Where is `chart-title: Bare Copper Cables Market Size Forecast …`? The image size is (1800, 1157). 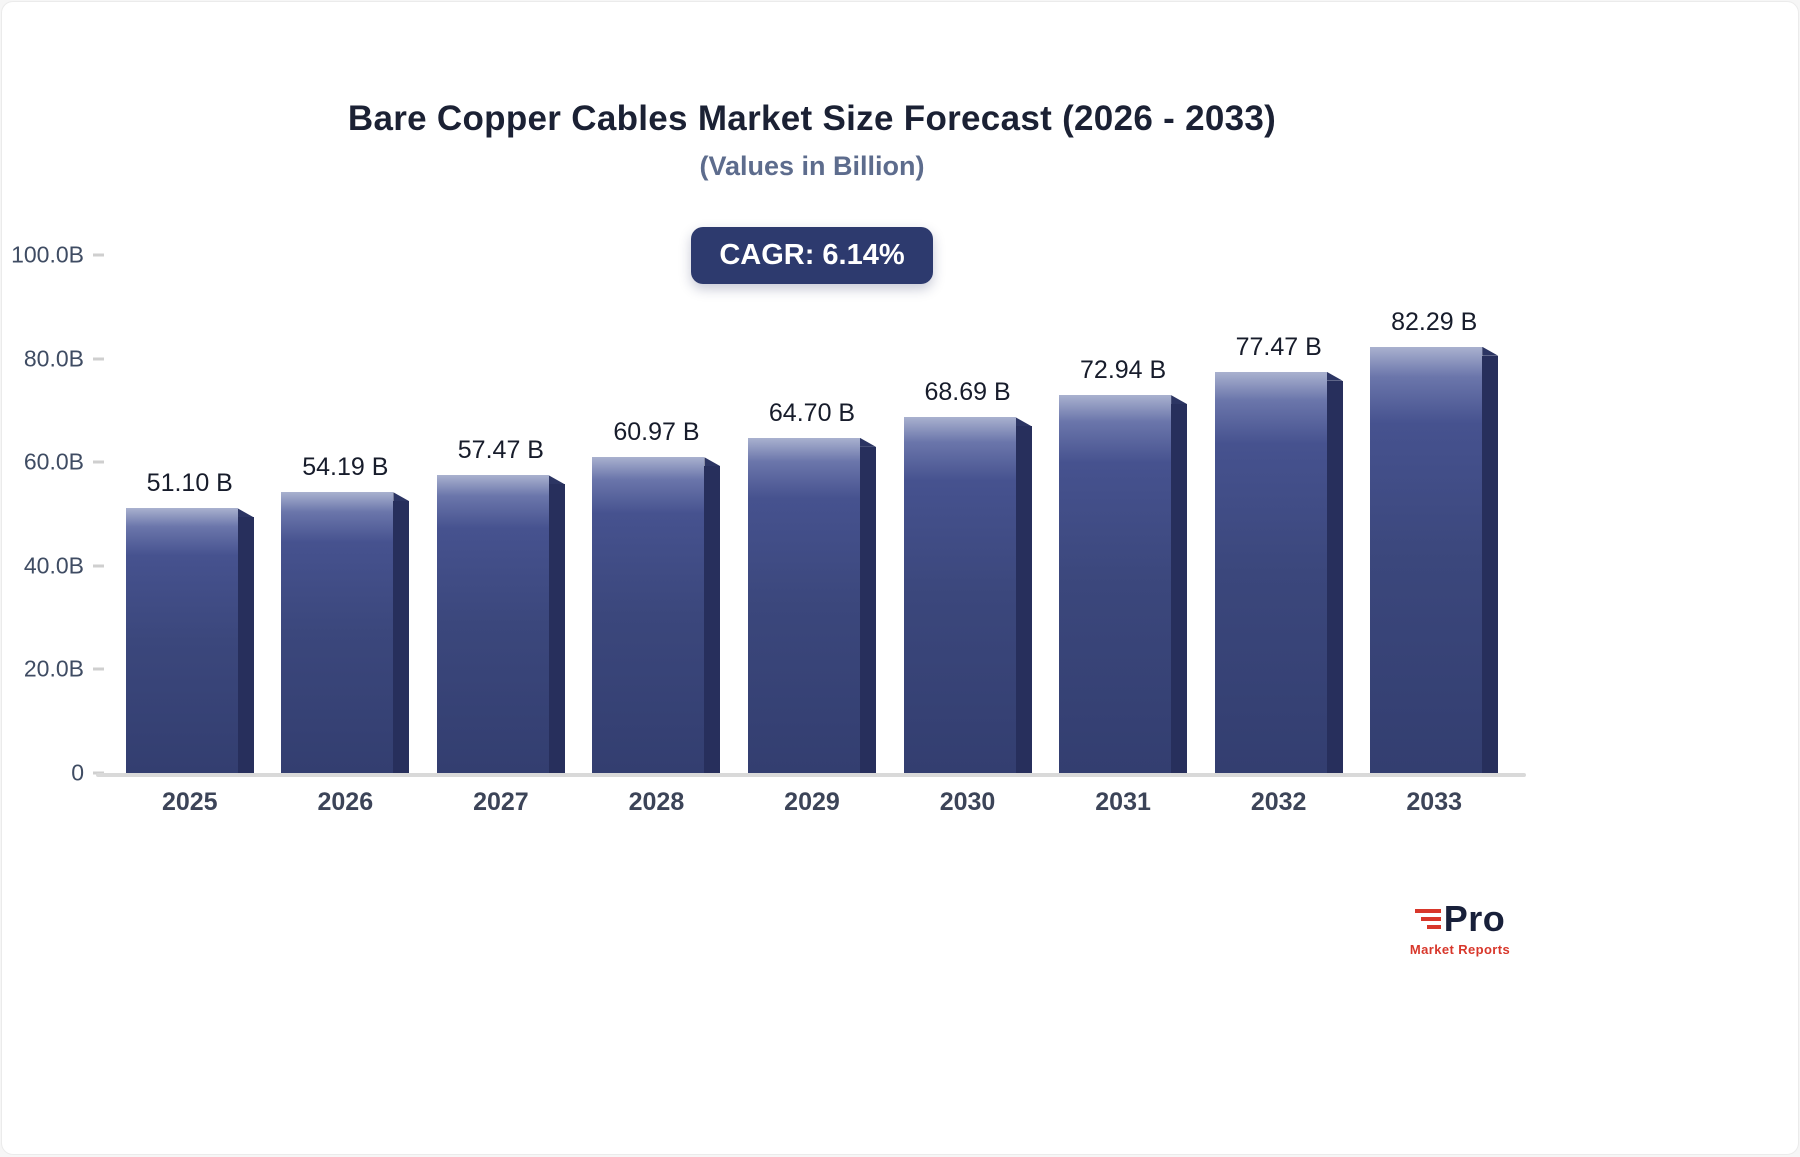 chart-title: Bare Copper Cables Market Size Forecast … is located at coordinates (812, 118).